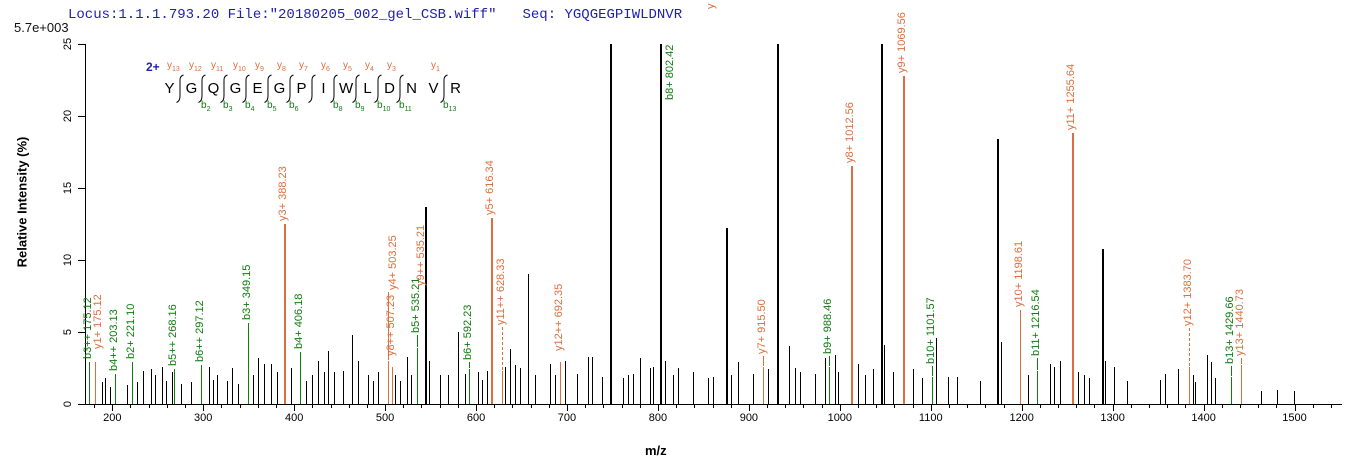 The width and height of the screenshot is (1362, 473). What do you see at coordinates (282, 193) in the screenshot?
I see `peak-label: y3+ 388.23` at bounding box center [282, 193].